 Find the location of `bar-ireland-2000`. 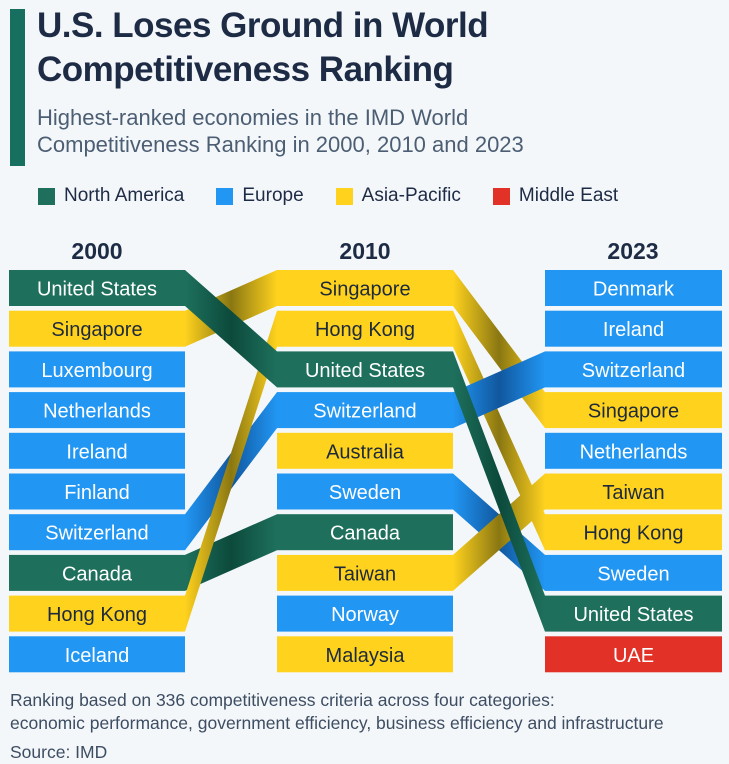

bar-ireland-2000 is located at coordinates (97, 450).